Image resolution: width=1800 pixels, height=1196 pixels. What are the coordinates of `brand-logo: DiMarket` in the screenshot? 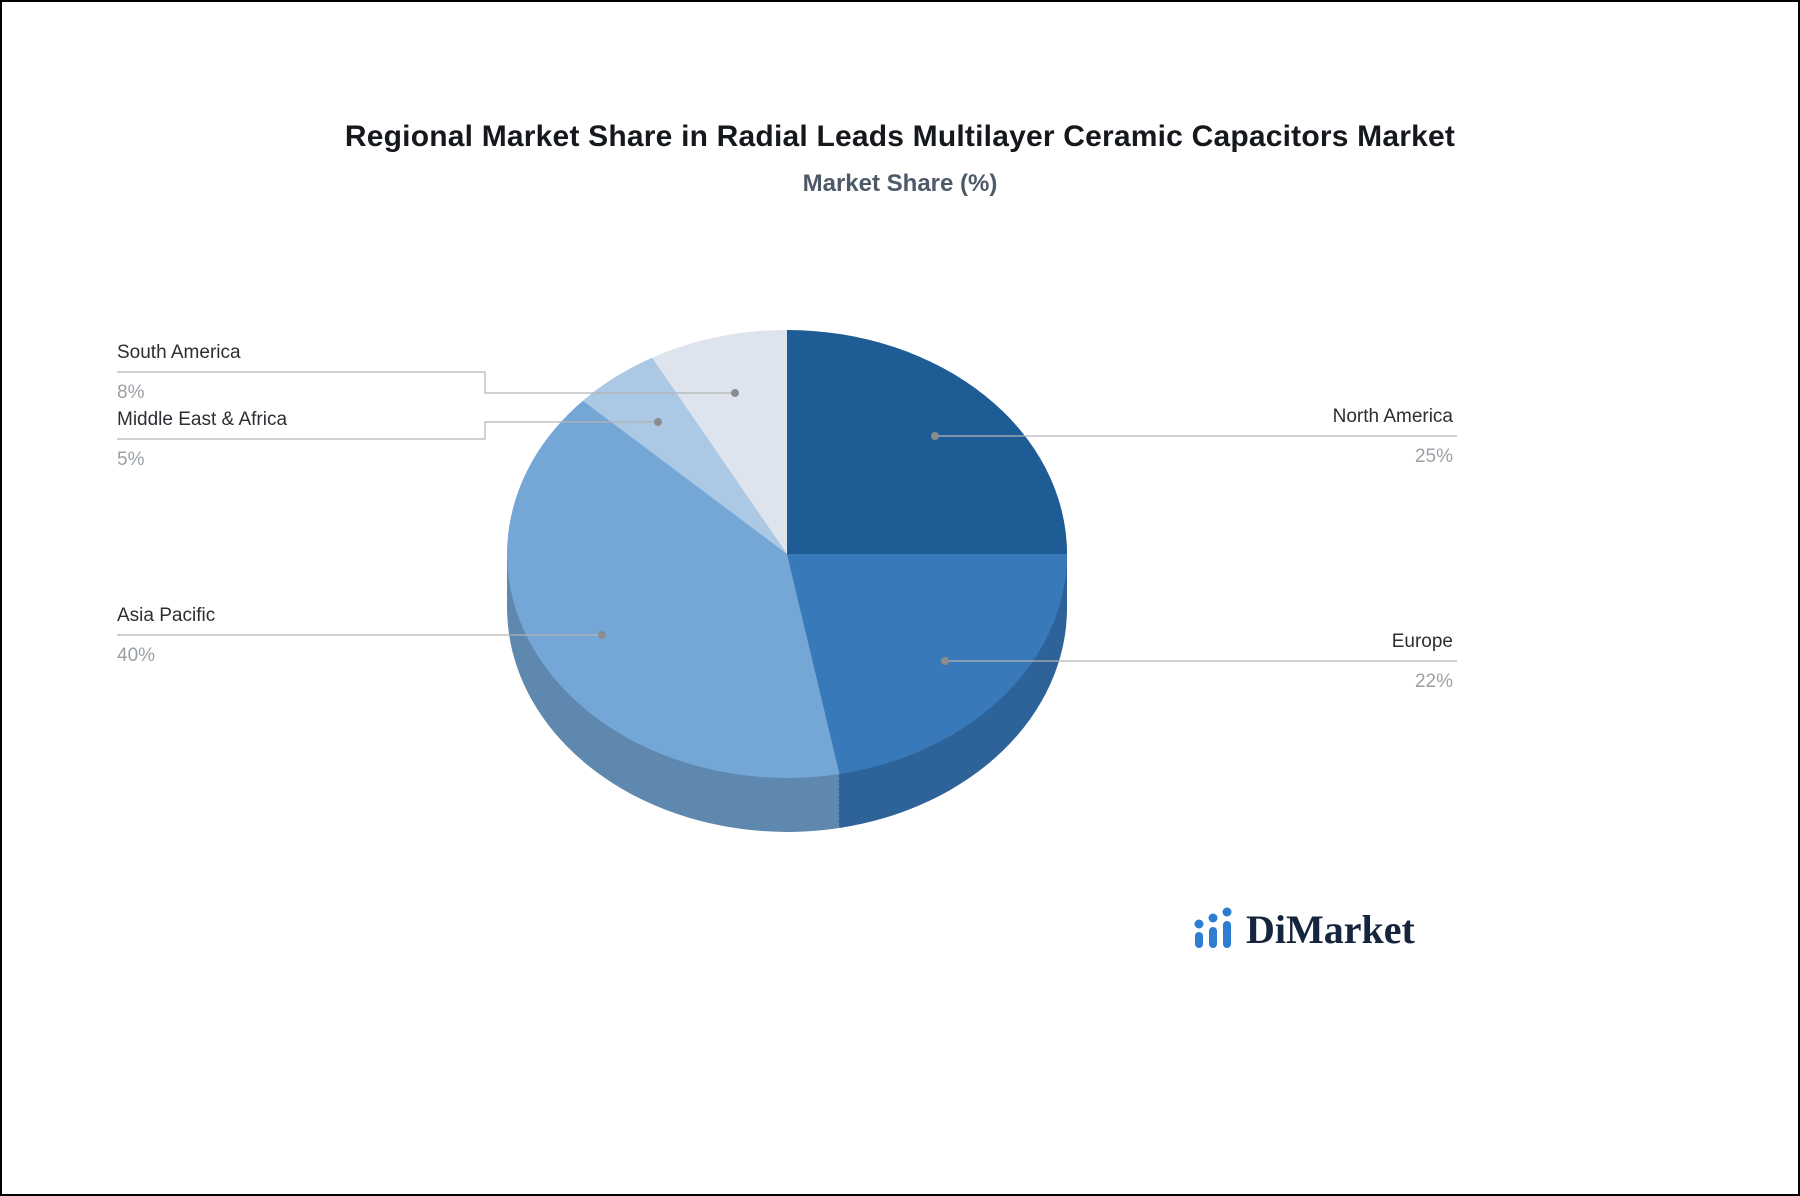 It's located at (1302, 929).